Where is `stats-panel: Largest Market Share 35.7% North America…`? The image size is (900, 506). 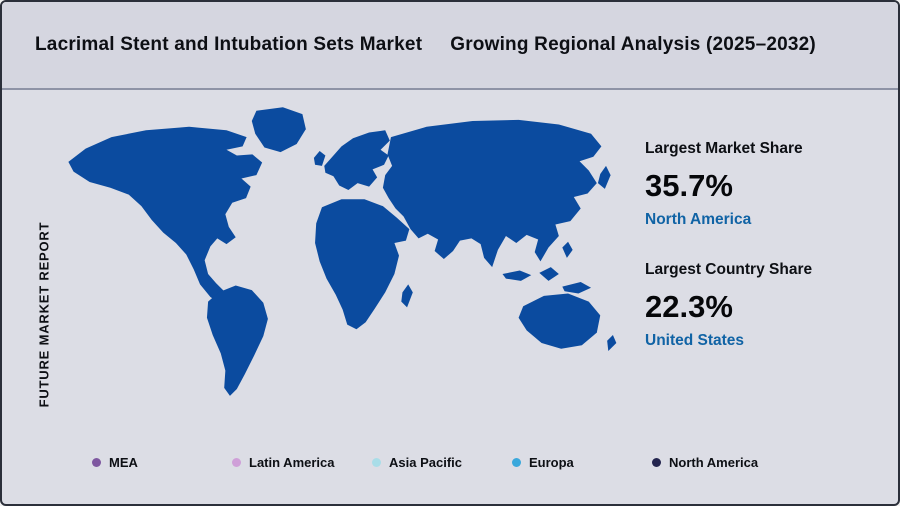
stats-panel: Largest Market Share 35.7% North America… is located at coordinates (728, 245).